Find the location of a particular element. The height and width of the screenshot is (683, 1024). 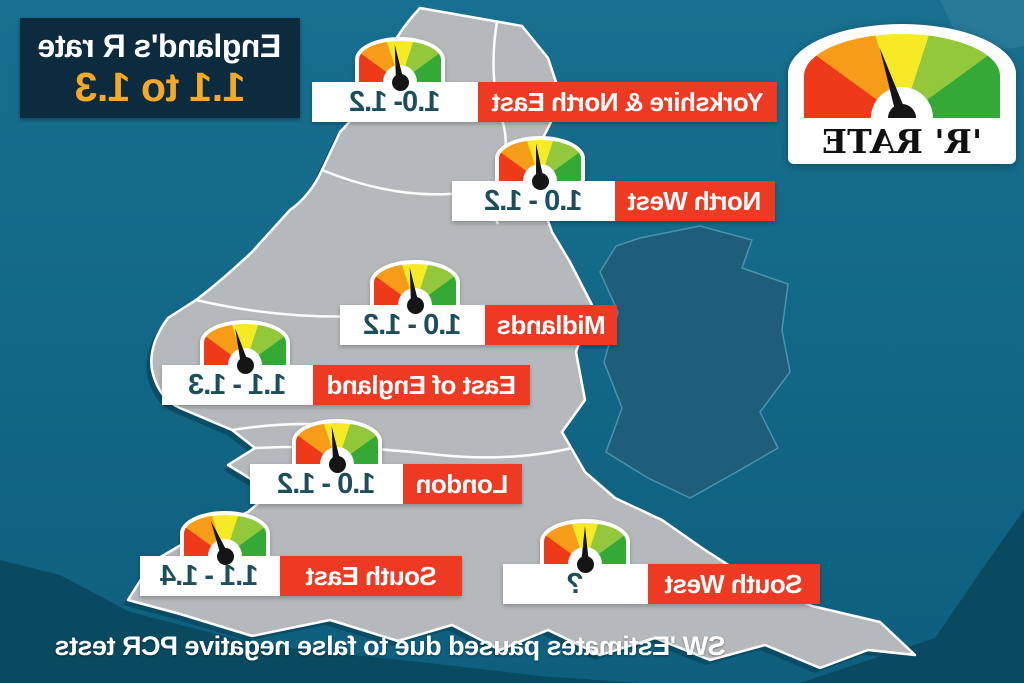

region-name: London is located at coordinates (462, 483).